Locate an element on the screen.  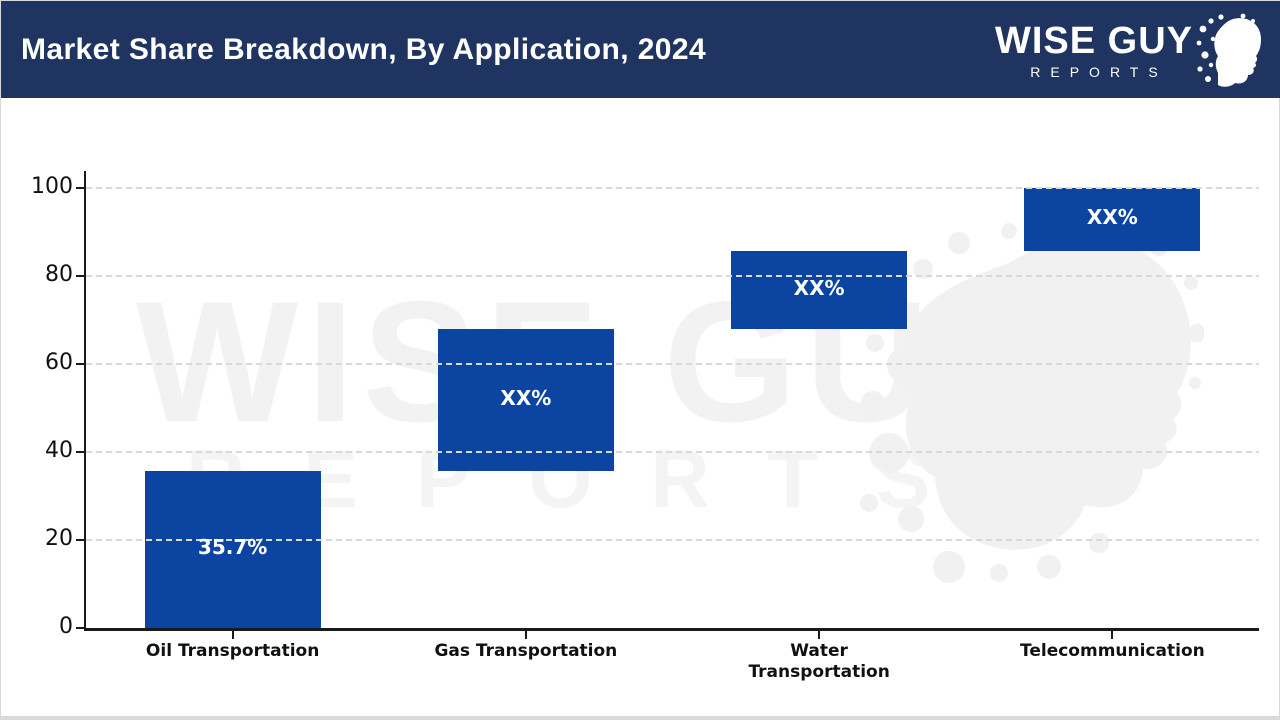
brand-head-icon is located at coordinates (1228, 50).